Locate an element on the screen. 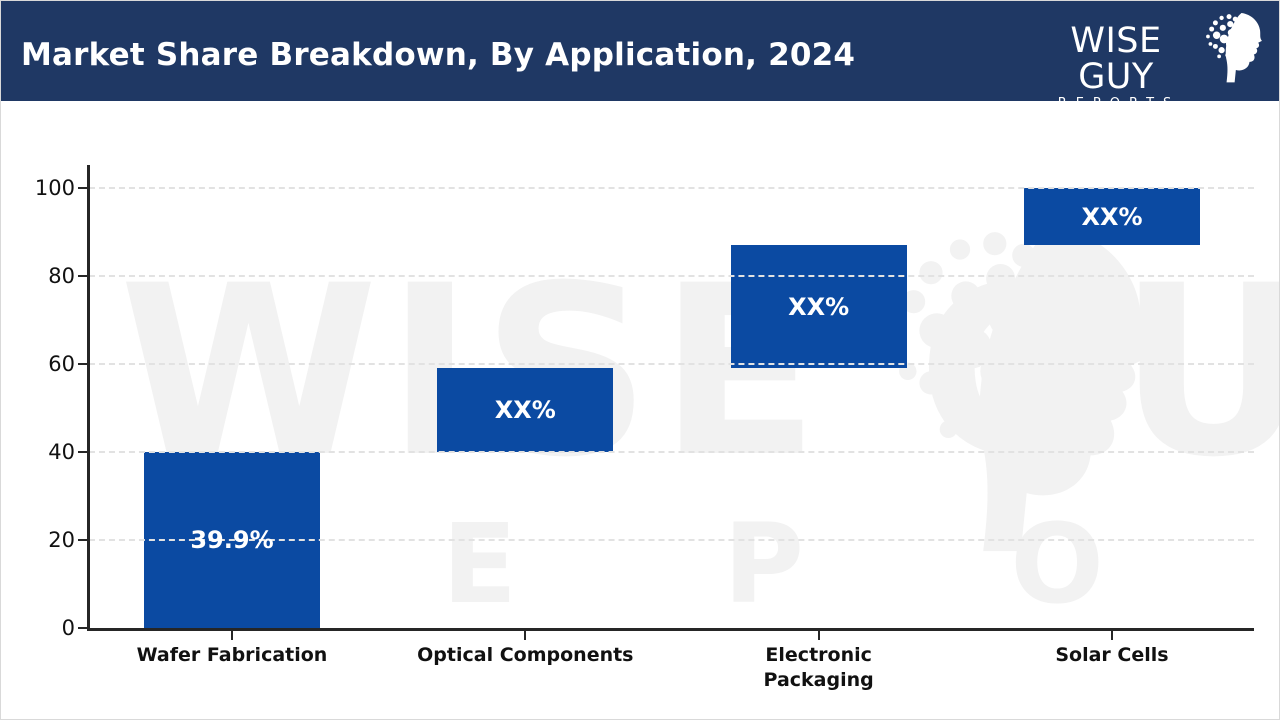 The image size is (1280, 720). logo-subtitle-text: REPORTS is located at coordinates (1119, 103).